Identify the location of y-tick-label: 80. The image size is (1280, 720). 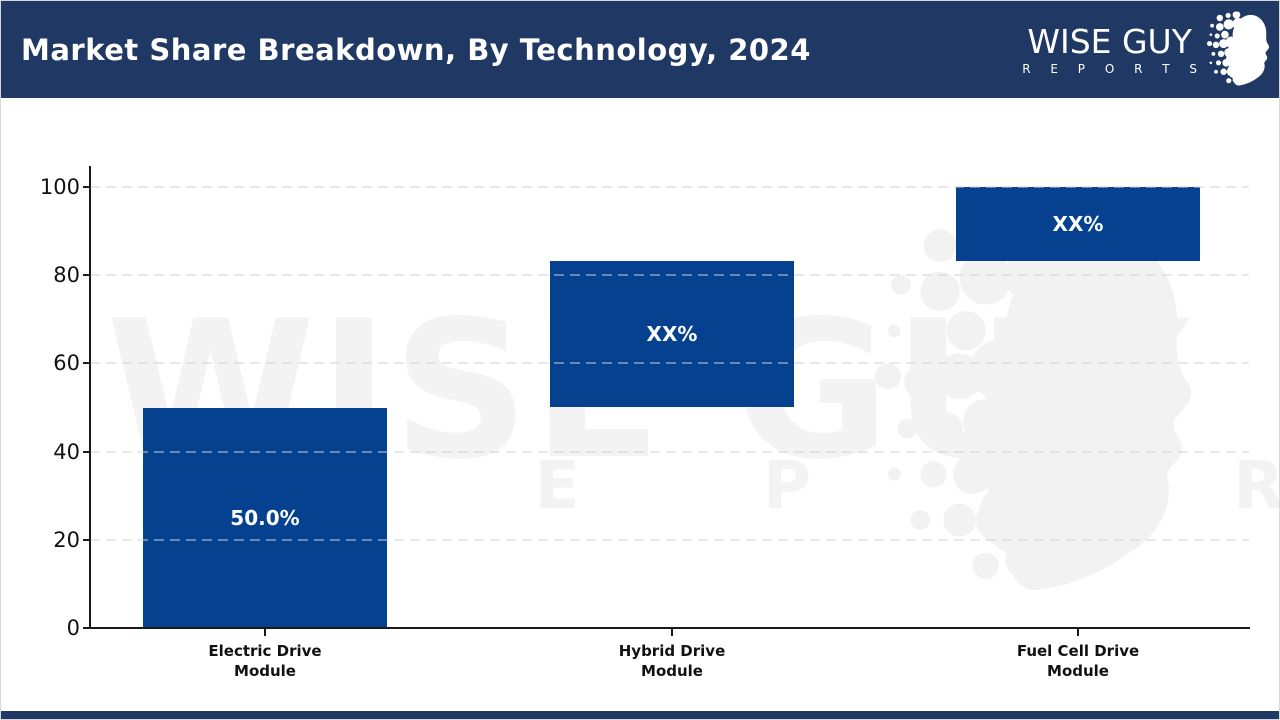
(66, 275).